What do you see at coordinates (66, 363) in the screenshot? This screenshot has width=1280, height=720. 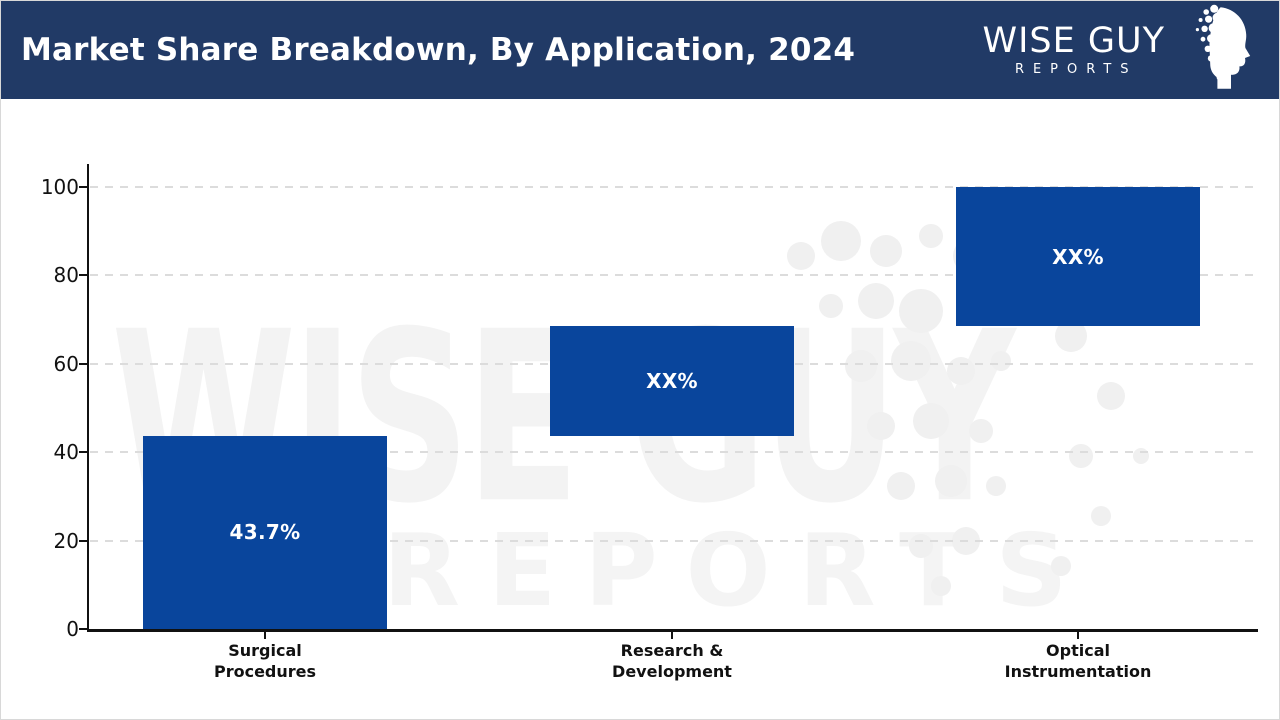 I see `y-tick-label: 60` at bounding box center [66, 363].